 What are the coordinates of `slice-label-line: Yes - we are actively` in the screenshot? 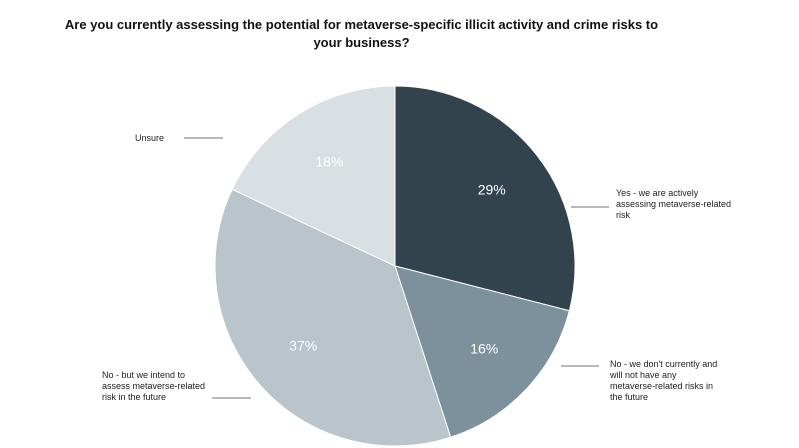 It's located at (657, 193).